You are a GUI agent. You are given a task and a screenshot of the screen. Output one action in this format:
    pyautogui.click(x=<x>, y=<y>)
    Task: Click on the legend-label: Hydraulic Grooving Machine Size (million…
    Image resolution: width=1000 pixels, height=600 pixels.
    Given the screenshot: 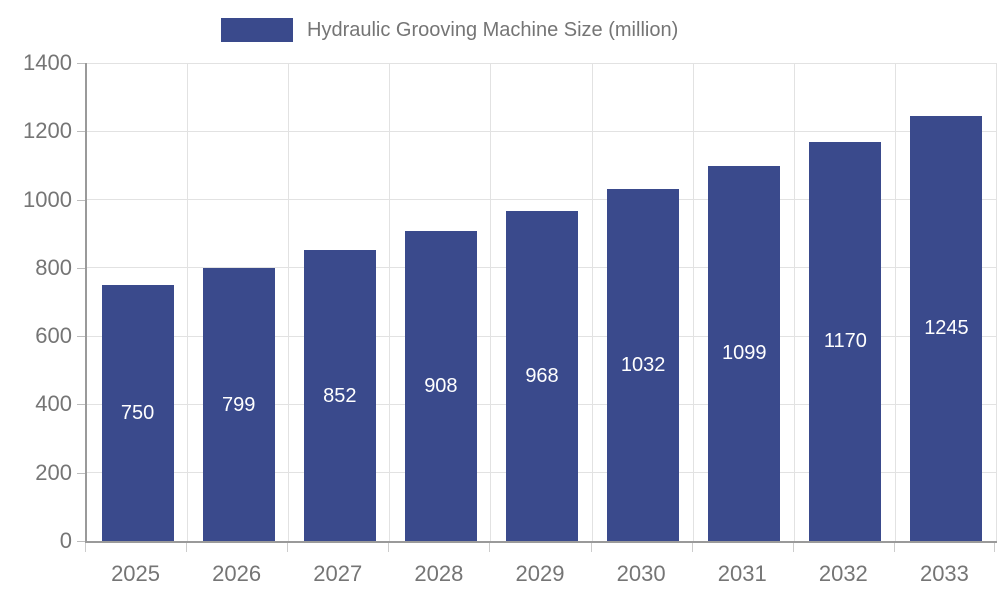 What is the action you would take?
    pyautogui.click(x=493, y=29)
    